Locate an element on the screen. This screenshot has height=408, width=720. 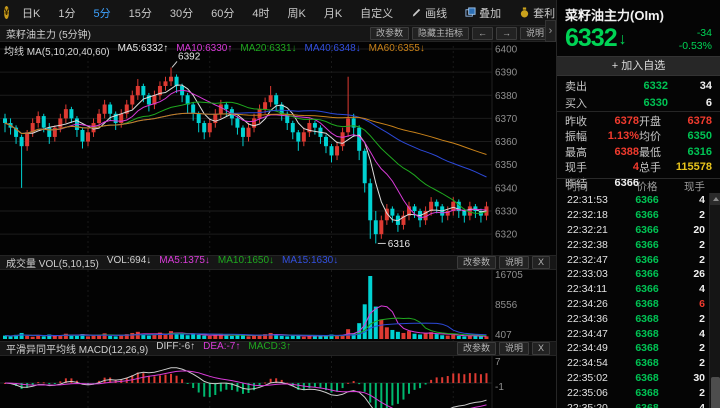
tick-qty: 20 is located at coordinates (699, 229).